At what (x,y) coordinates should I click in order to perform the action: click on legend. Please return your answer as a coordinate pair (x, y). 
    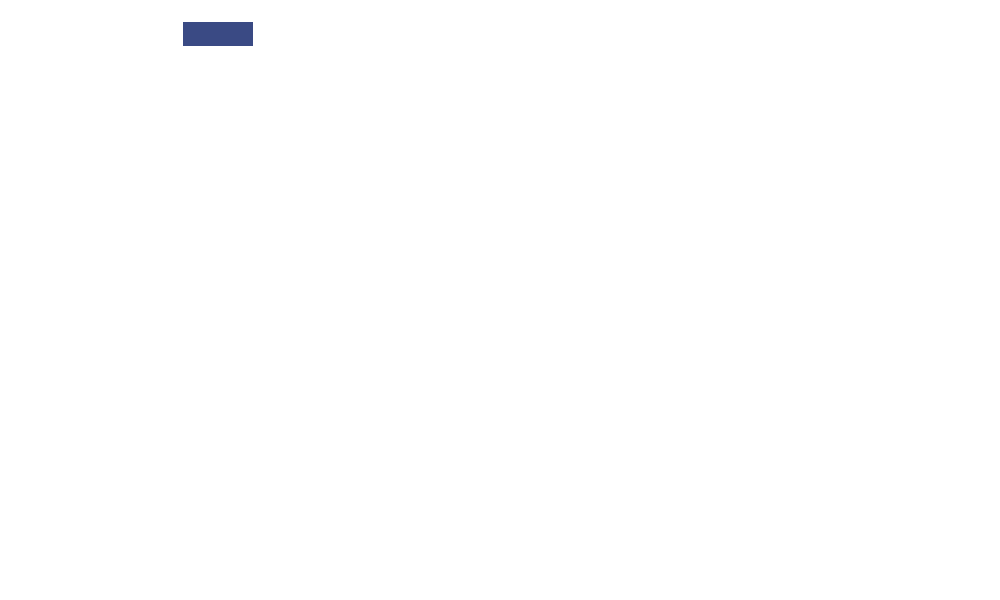
    Looking at the image, I should click on (227, 34).